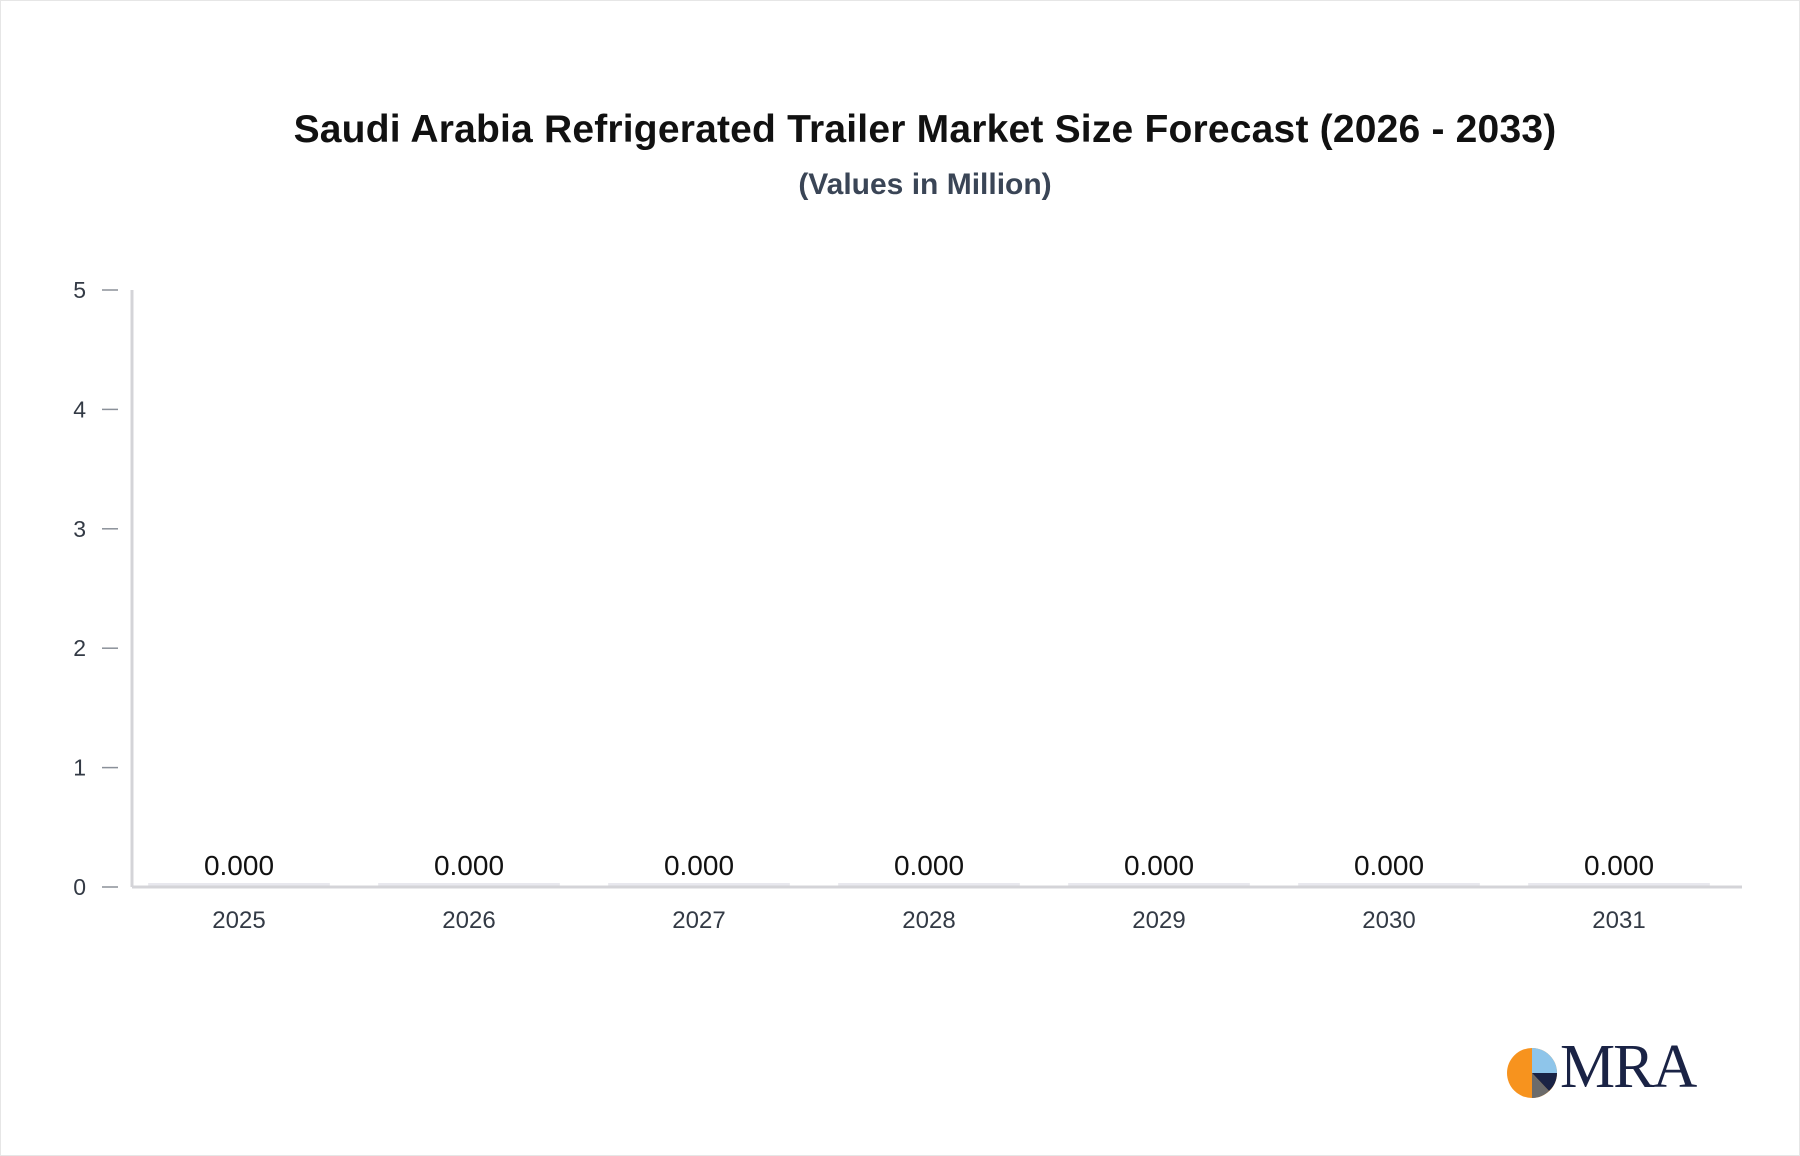 This screenshot has width=1800, height=1156. I want to click on y-tick-label: 2, so click(79, 648).